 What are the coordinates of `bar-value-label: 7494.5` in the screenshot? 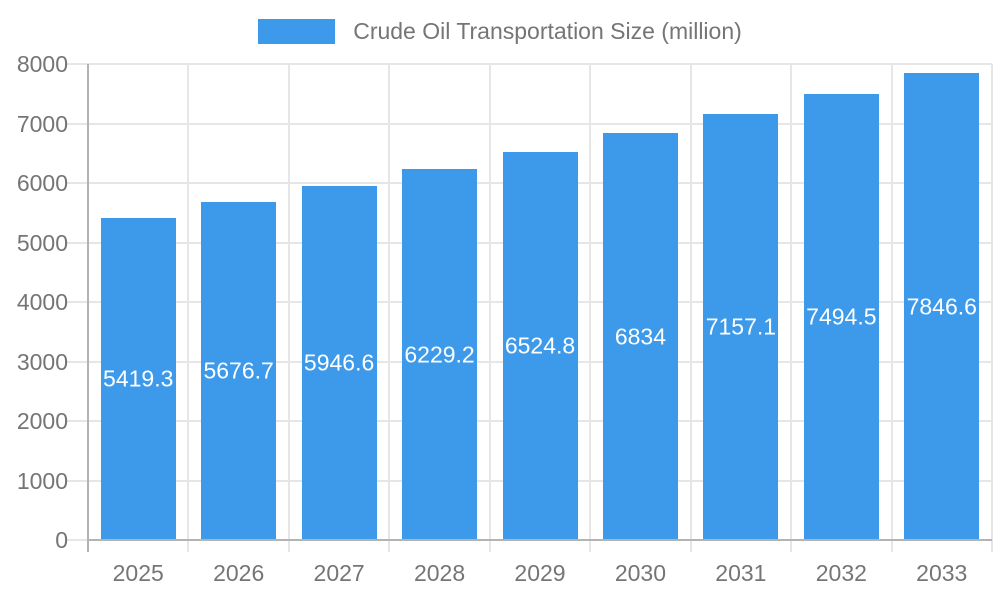 It's located at (841, 316).